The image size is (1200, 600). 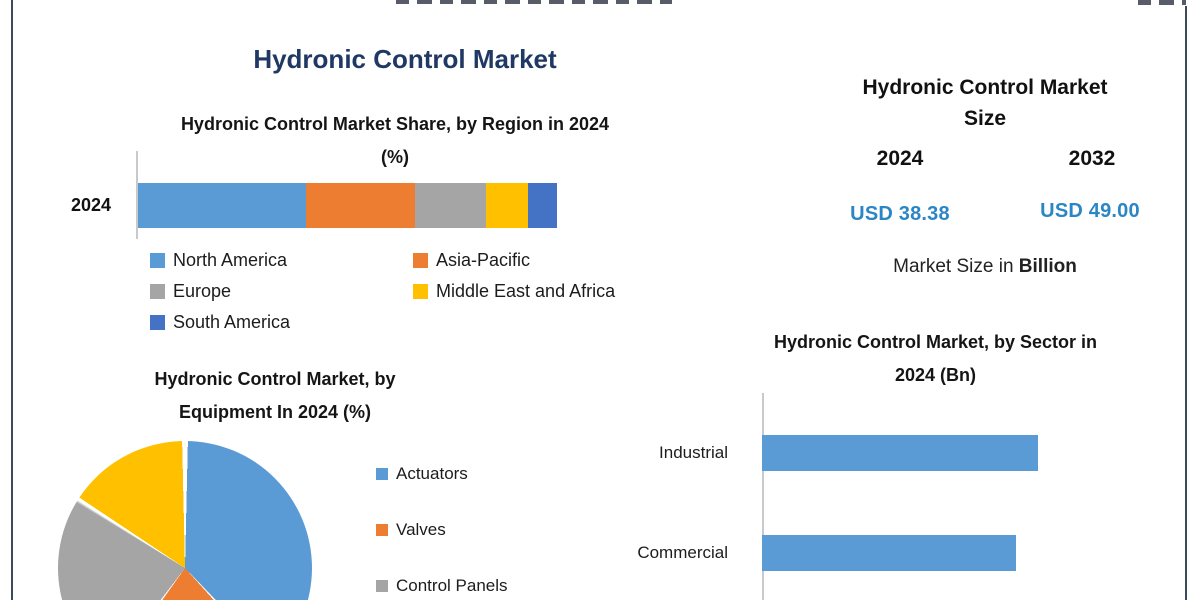 I want to click on legend-item: Europe, so click(x=281, y=291).